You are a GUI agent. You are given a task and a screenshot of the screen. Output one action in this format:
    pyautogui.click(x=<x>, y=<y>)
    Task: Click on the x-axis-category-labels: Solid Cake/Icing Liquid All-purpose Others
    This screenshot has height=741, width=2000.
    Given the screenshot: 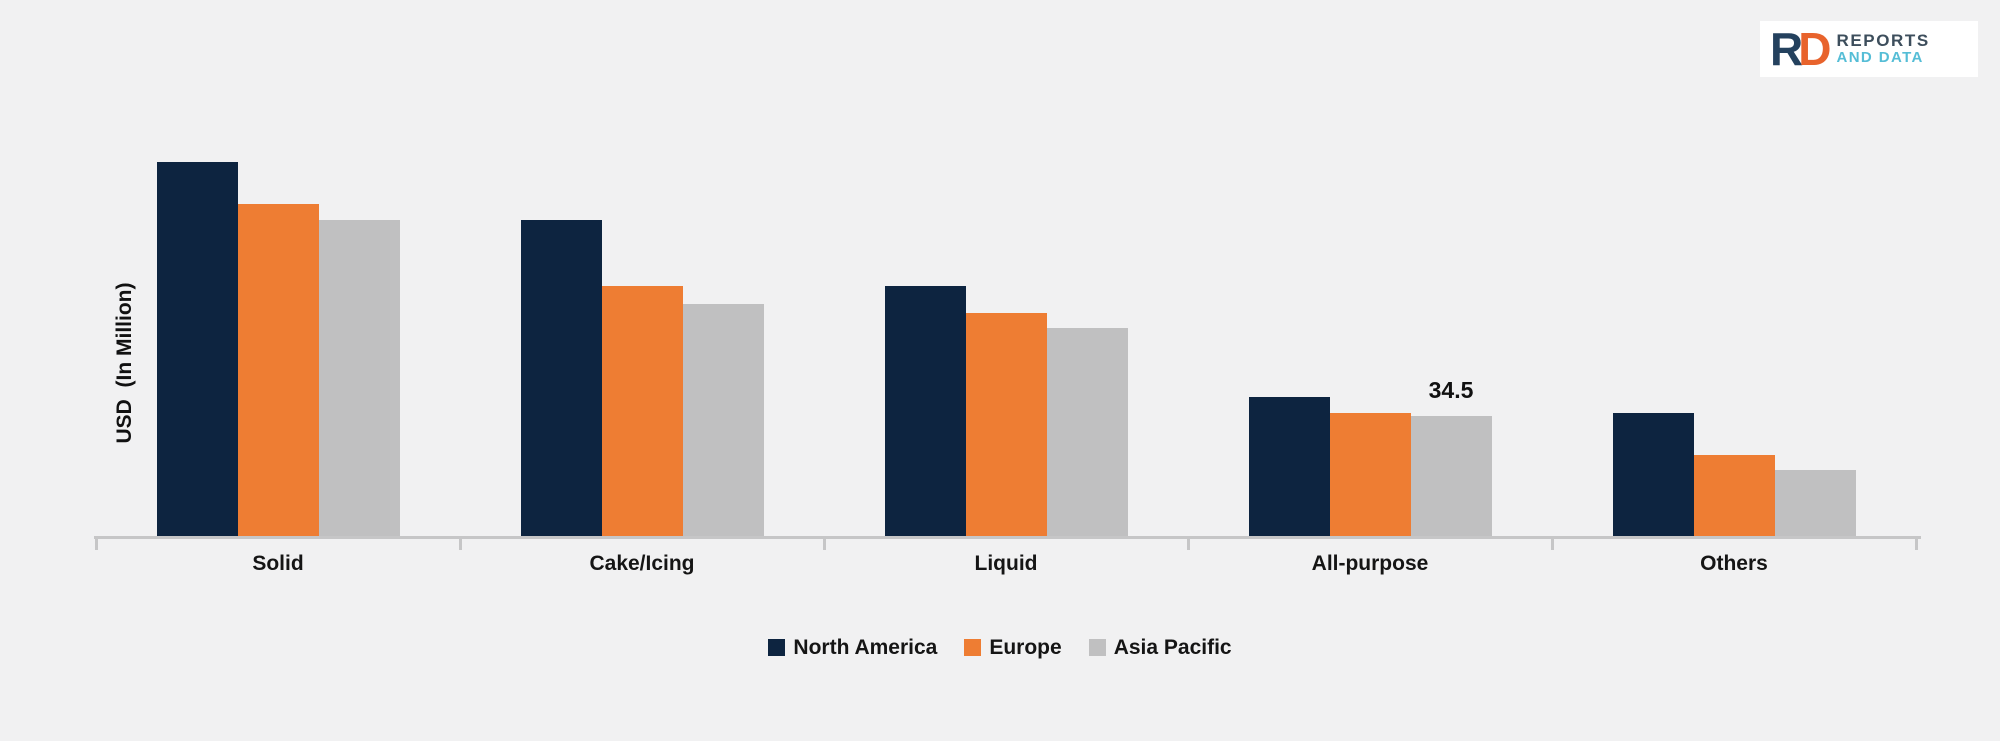 What is the action you would take?
    pyautogui.click(x=1006, y=569)
    